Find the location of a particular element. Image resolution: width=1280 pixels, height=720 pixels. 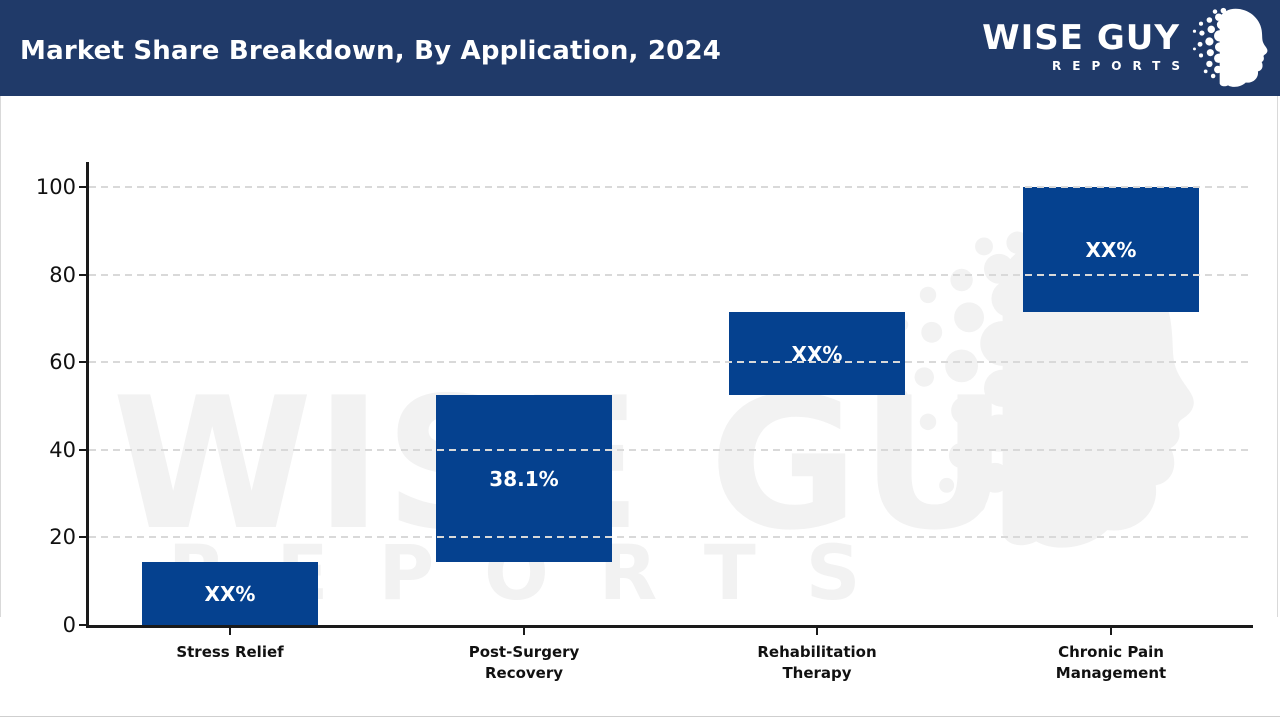

category-label: Chronic Pain Management is located at coordinates (1111, 663).